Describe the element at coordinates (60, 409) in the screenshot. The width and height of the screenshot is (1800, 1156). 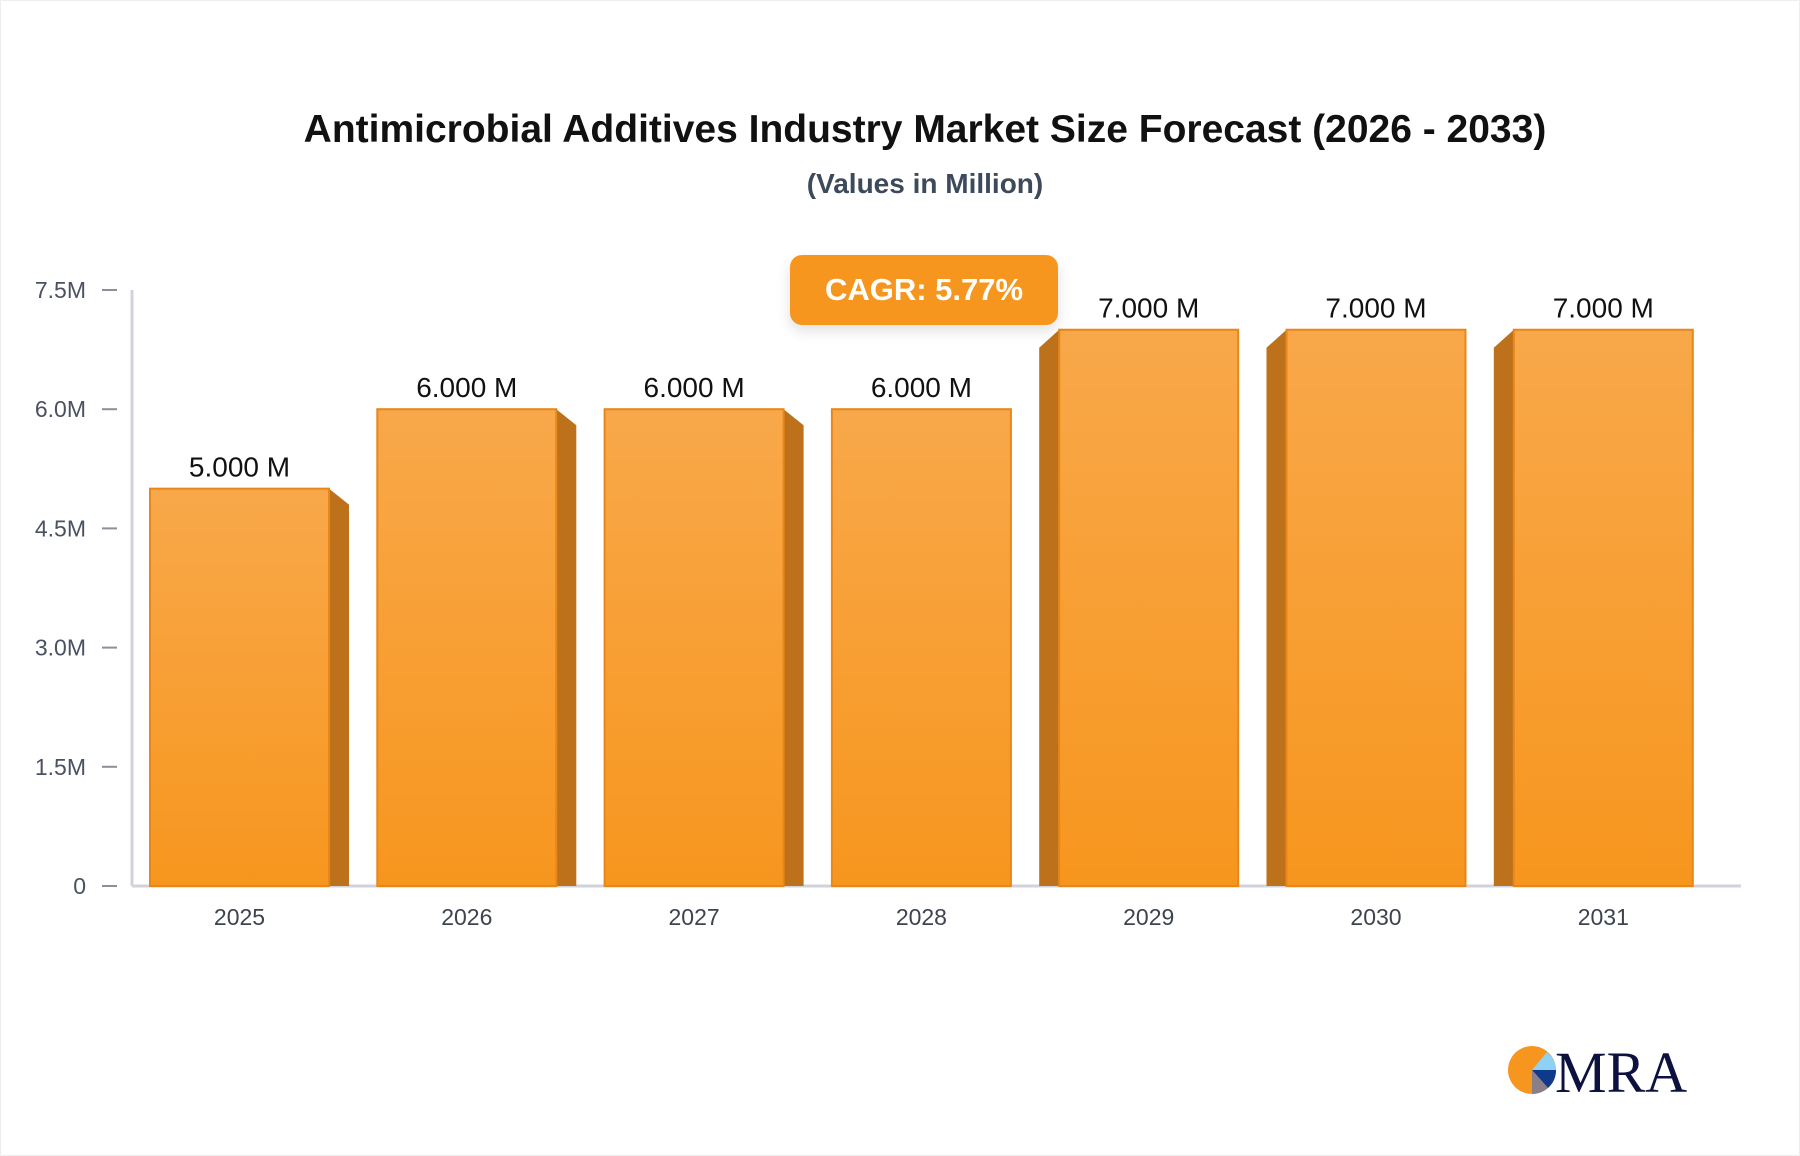
I see `y-tick-label: 6.0M` at that location.